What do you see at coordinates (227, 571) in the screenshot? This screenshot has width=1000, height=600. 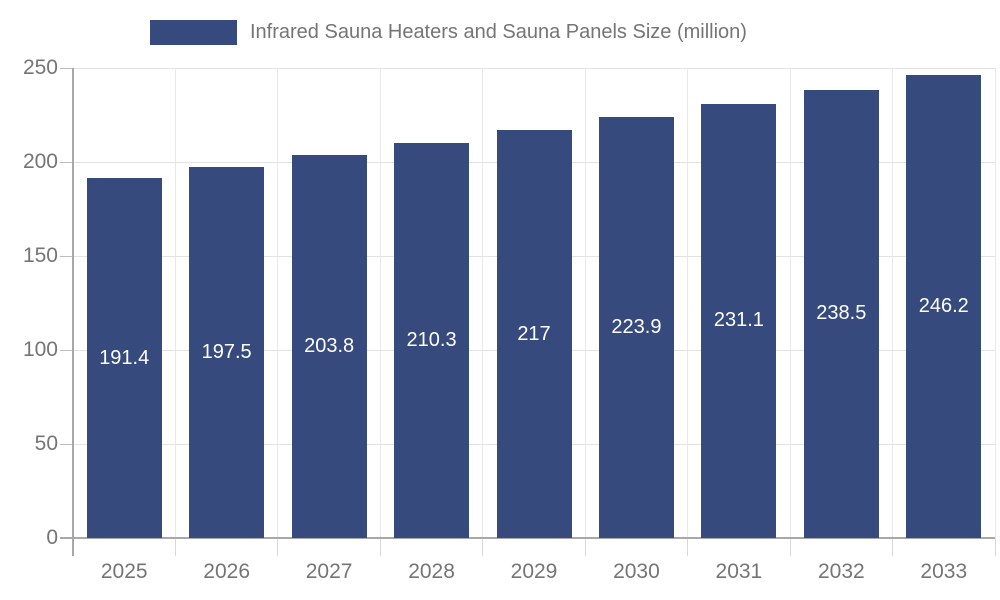 I see `x-tick-label: 2026` at bounding box center [227, 571].